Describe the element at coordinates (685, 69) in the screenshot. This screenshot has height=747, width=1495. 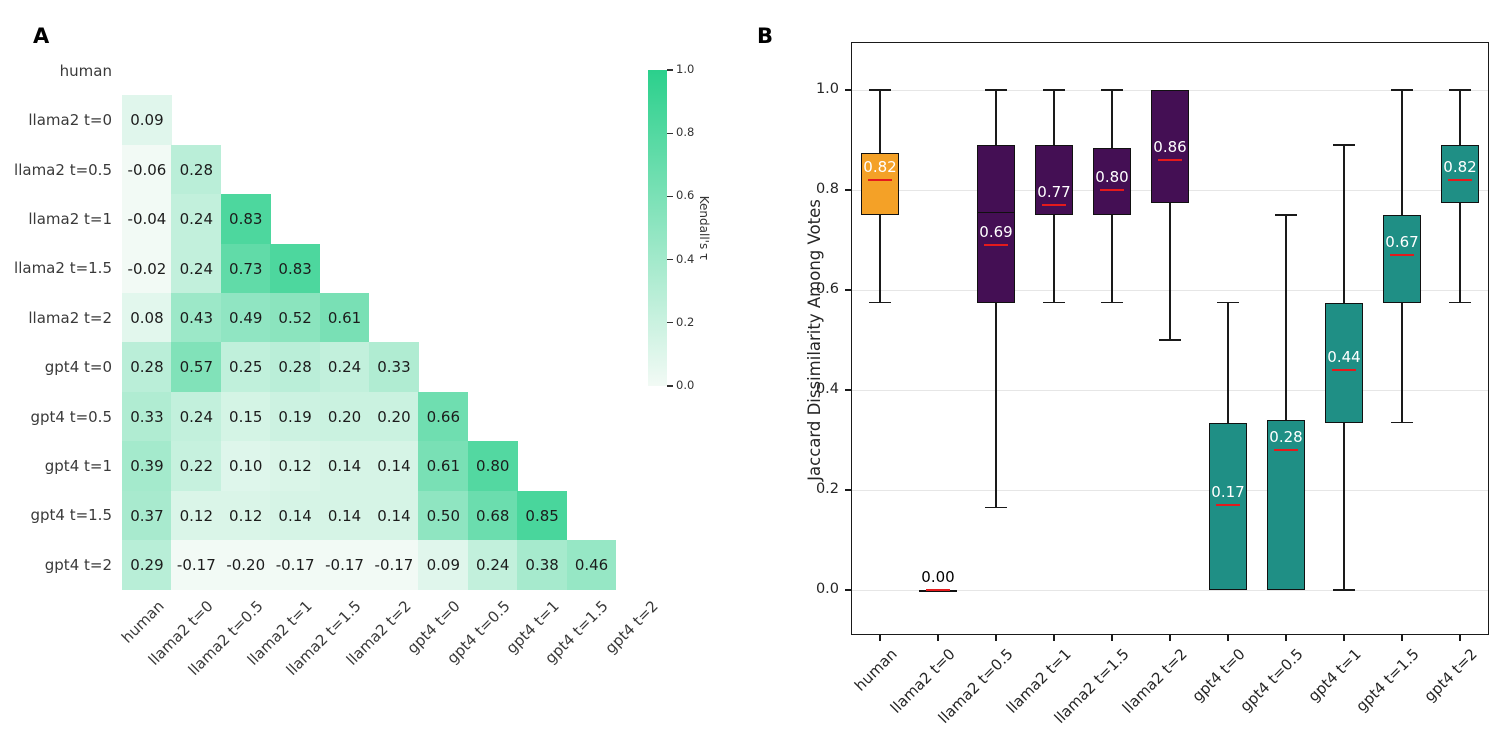
I see `colorbar-tick-label: 1.0` at that location.